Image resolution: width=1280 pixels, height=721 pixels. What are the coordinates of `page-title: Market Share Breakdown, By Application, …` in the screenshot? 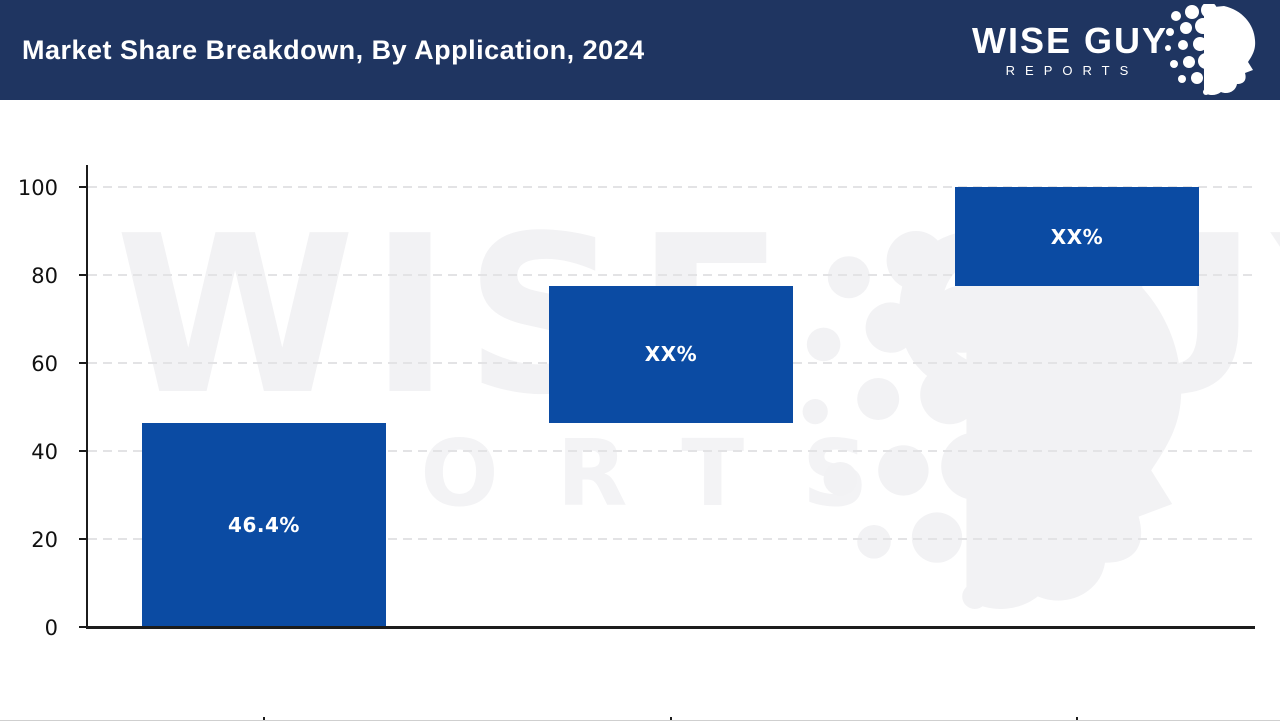 It's located at (333, 49).